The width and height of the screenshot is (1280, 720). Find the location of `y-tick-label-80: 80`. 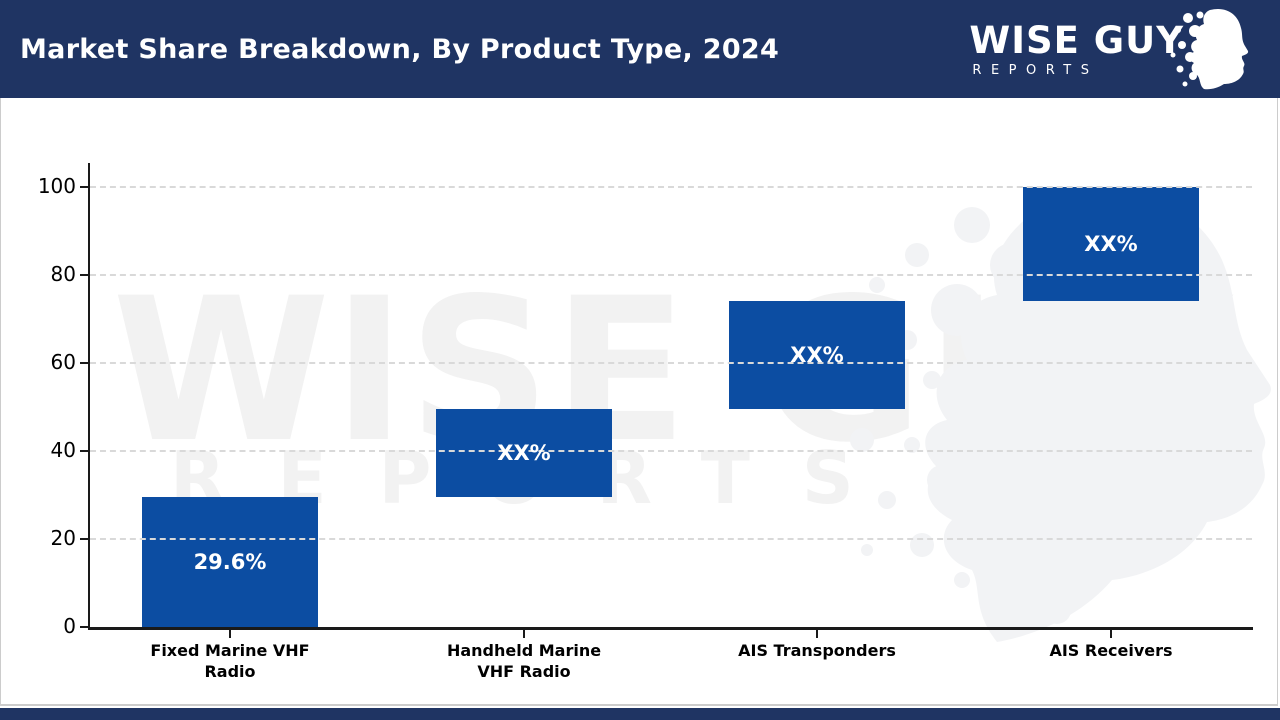

y-tick-label-80: 80 is located at coordinates (63, 274).